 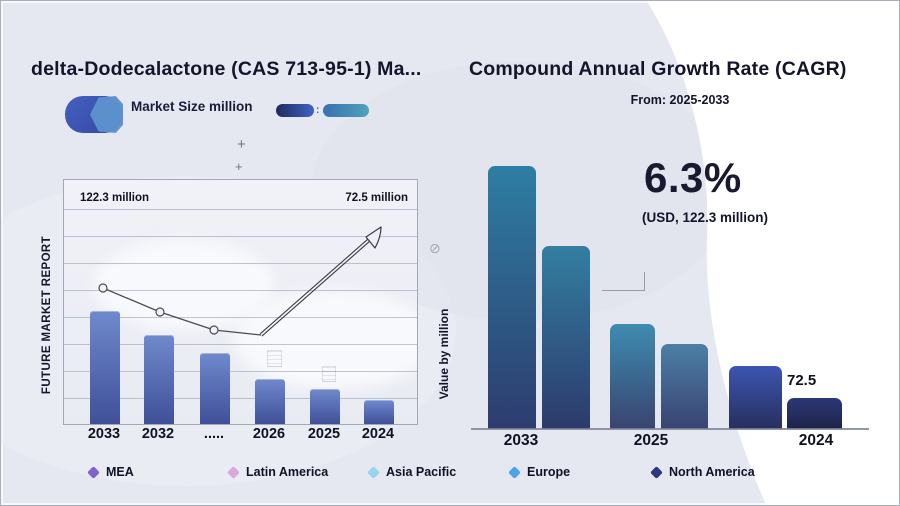 I want to click on right-chart-baseline, so click(x=670, y=429).